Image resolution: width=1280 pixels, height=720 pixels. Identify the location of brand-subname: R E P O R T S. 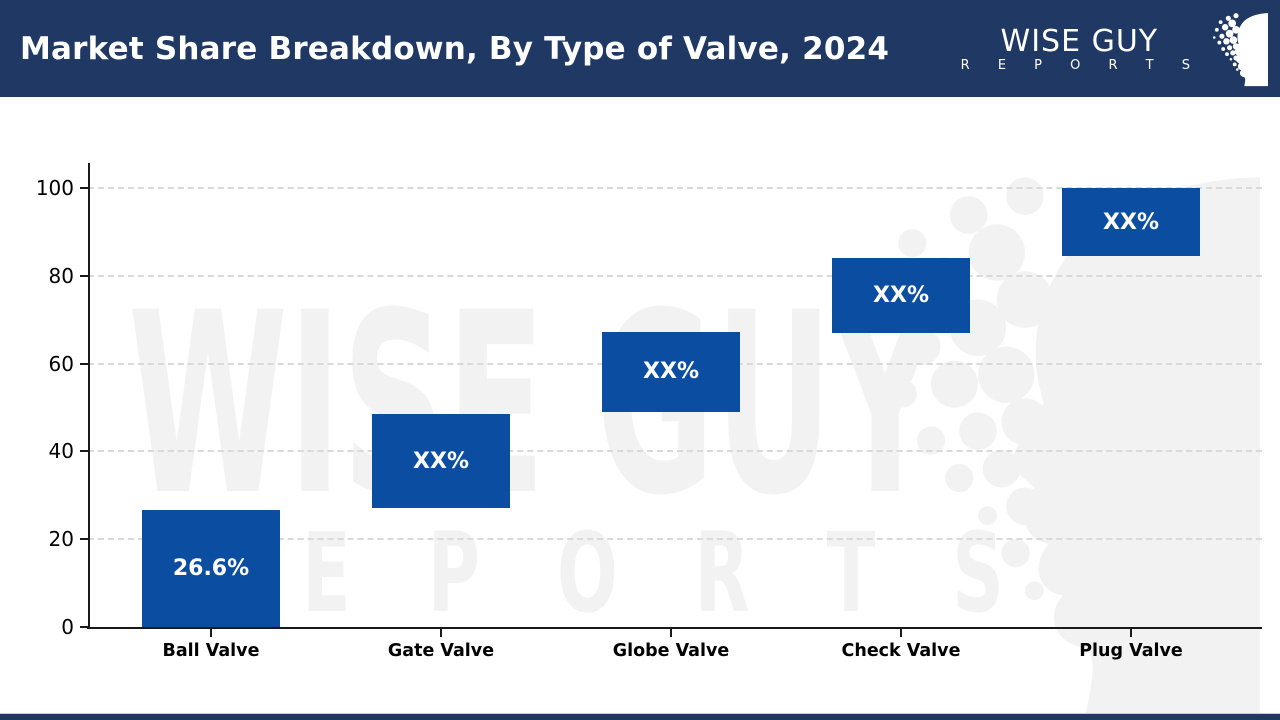
(1081, 65).